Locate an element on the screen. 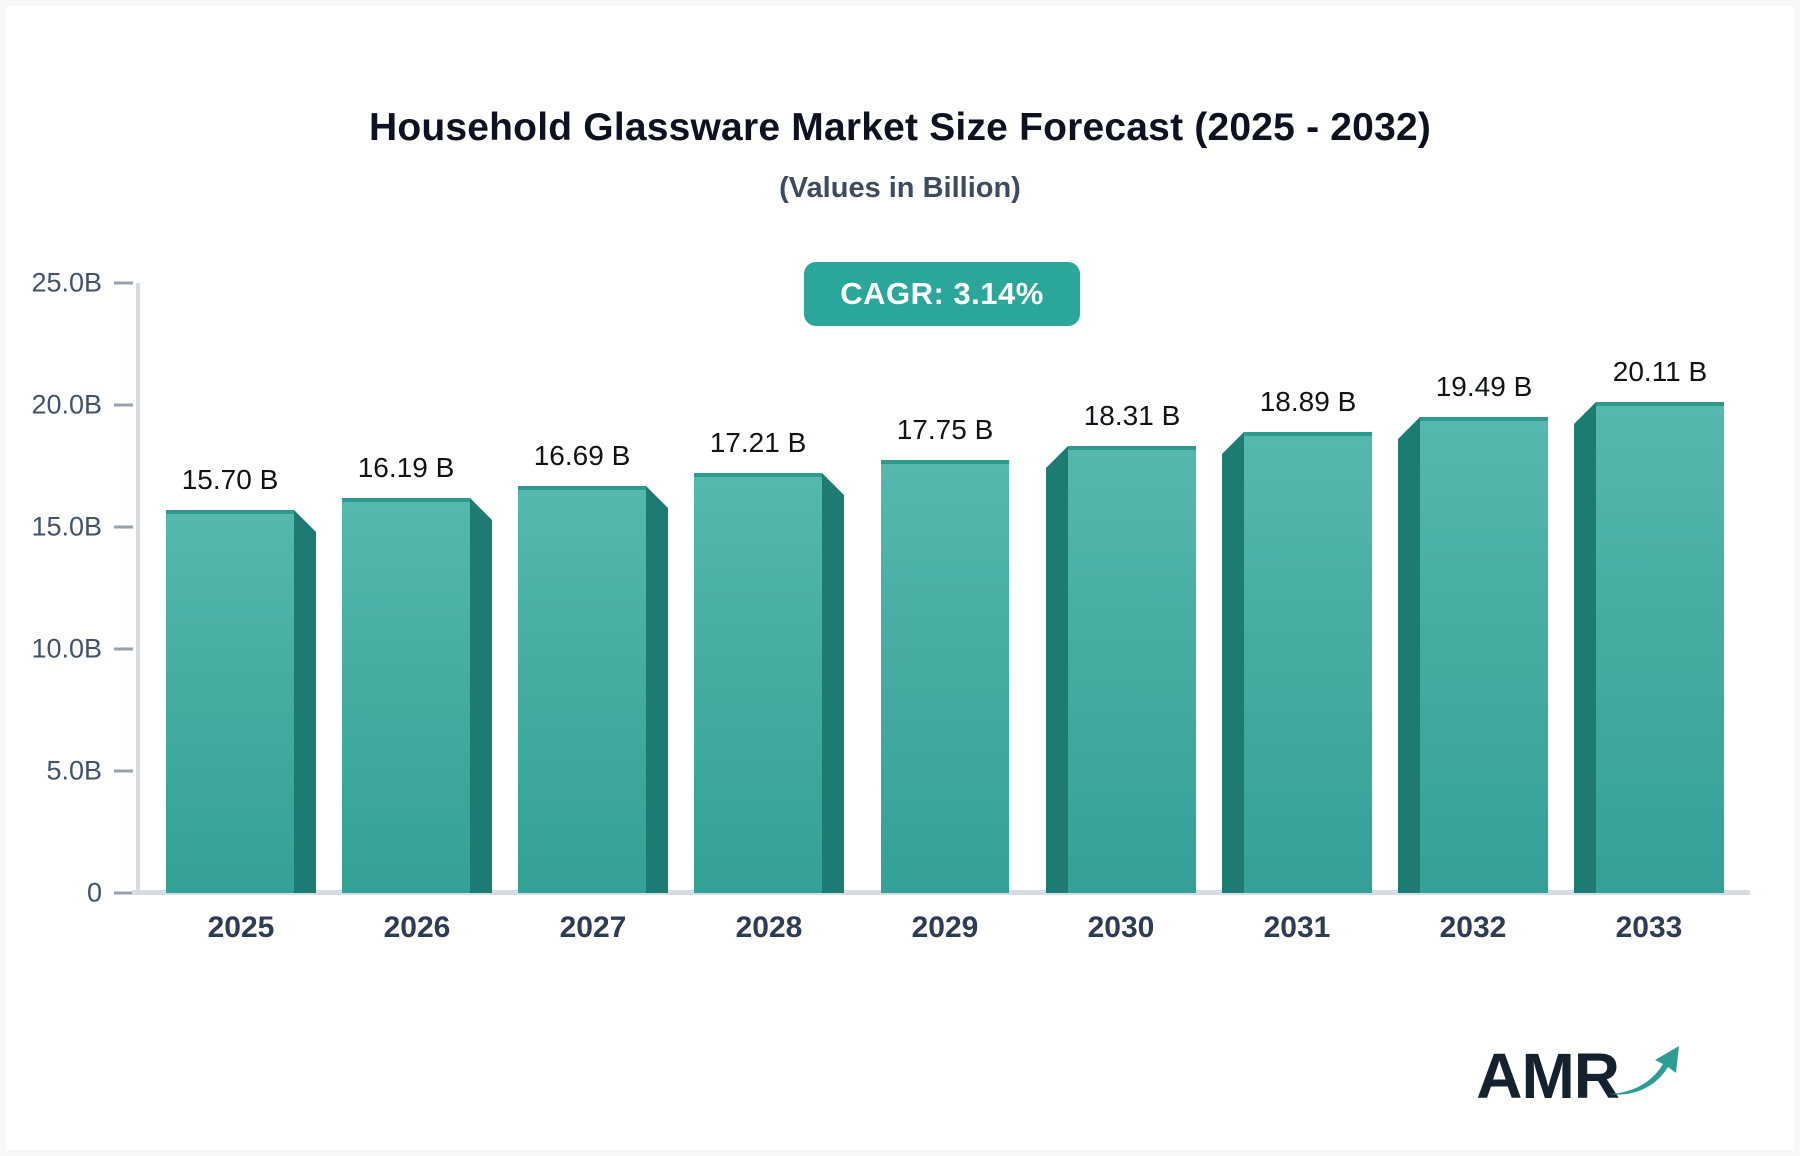 This screenshot has height=1156, width=1800. x-axis-label-2032: 2032 is located at coordinates (1473, 927).